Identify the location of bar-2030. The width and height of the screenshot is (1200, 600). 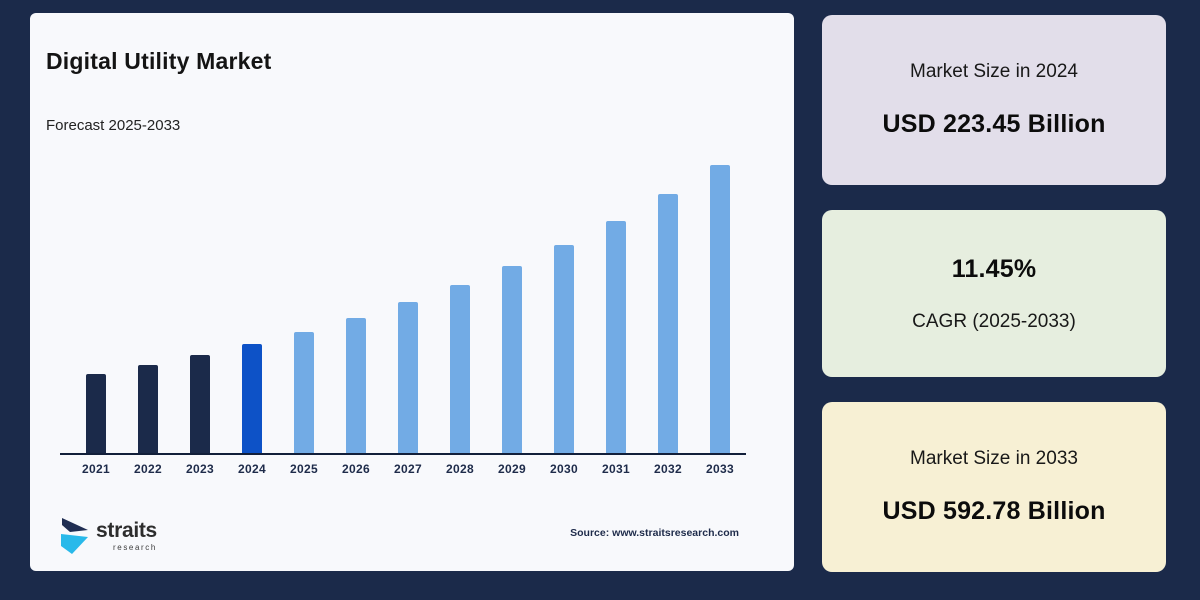
(564, 349).